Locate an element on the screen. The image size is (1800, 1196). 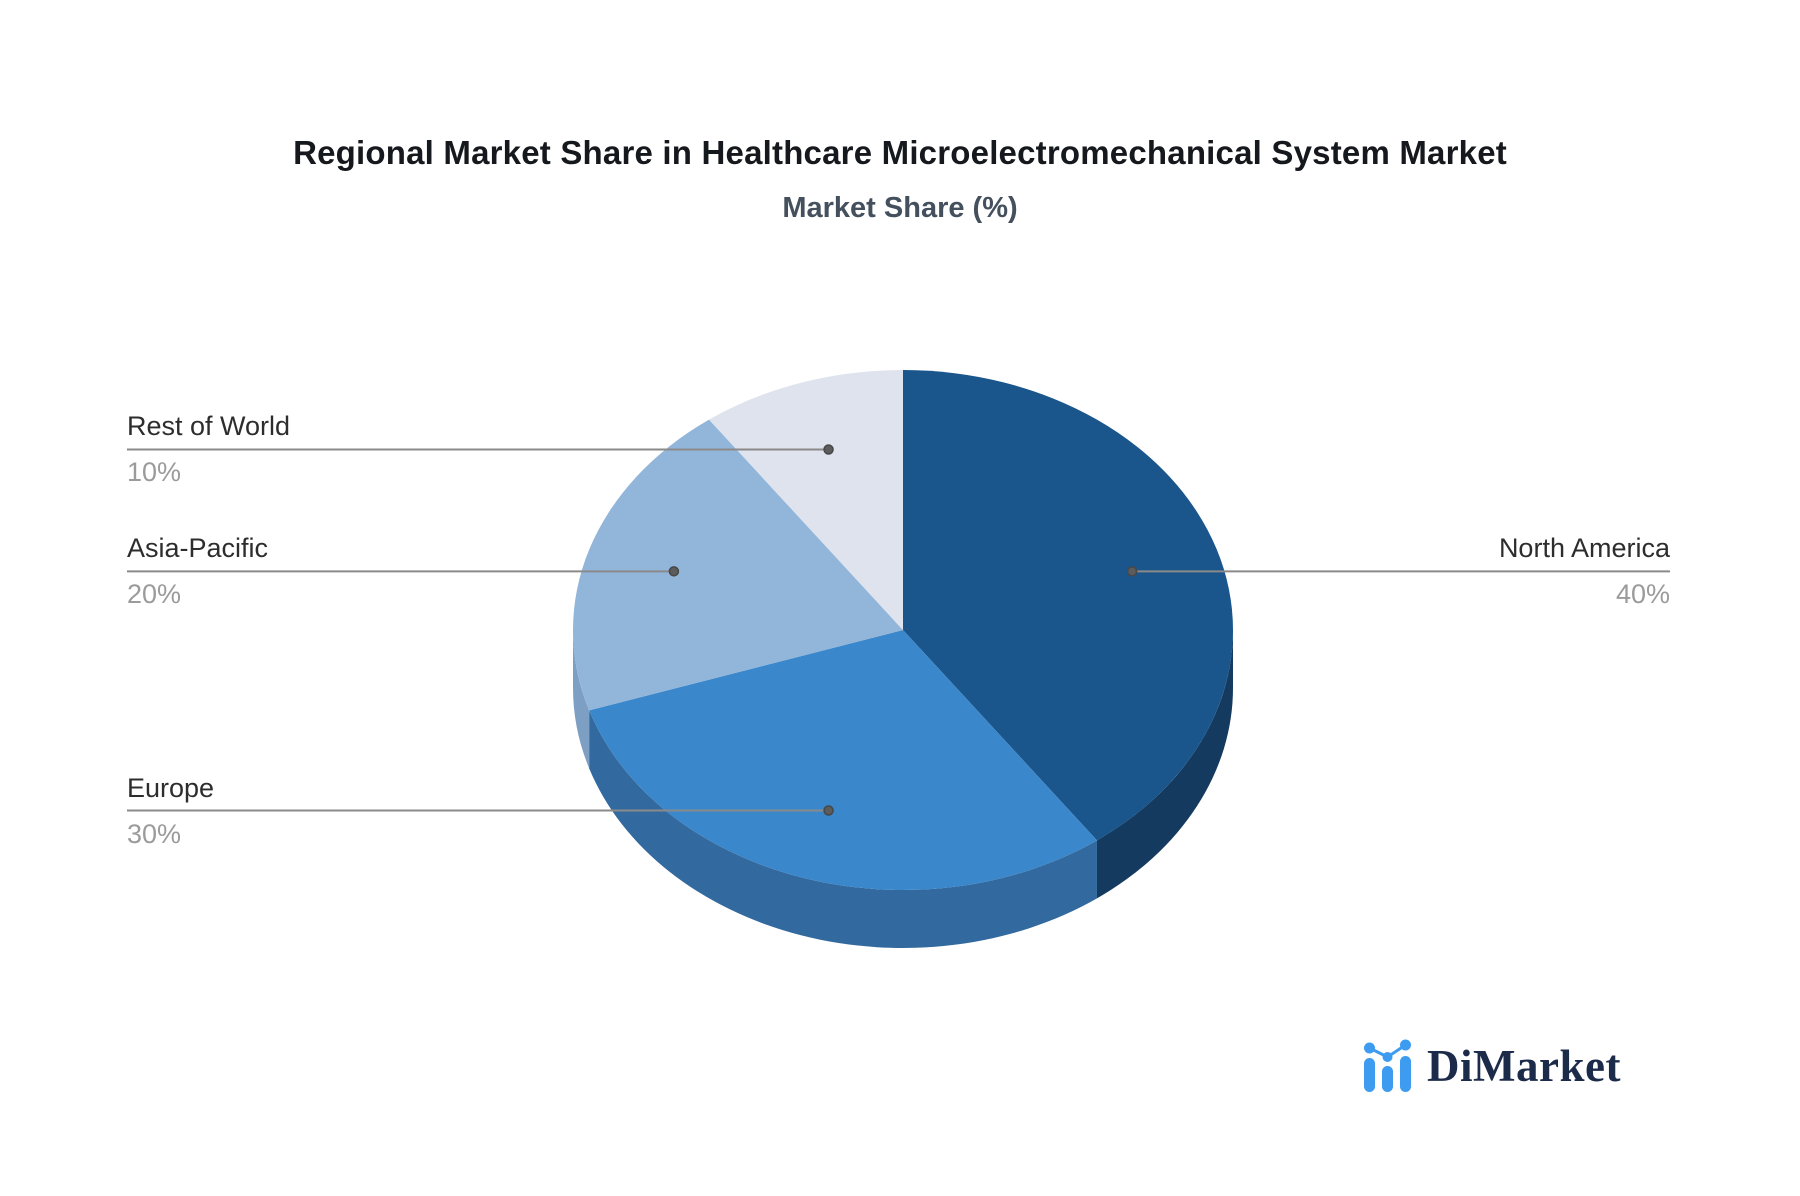
pie-slice-europe is located at coordinates (843, 760).